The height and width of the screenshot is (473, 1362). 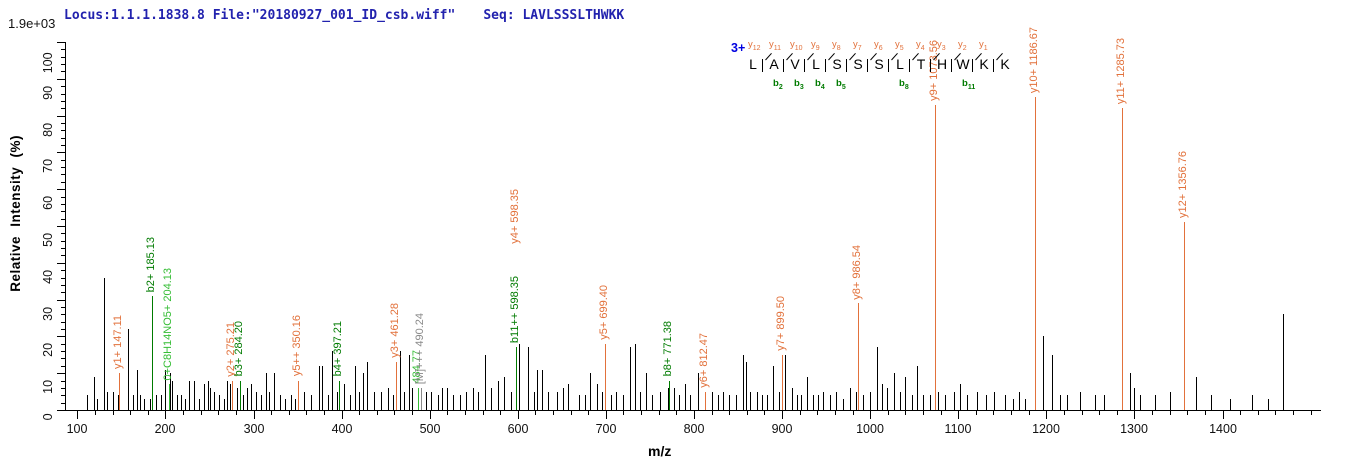 I want to click on precursor-charge-label: 3+, so click(x=738, y=48).